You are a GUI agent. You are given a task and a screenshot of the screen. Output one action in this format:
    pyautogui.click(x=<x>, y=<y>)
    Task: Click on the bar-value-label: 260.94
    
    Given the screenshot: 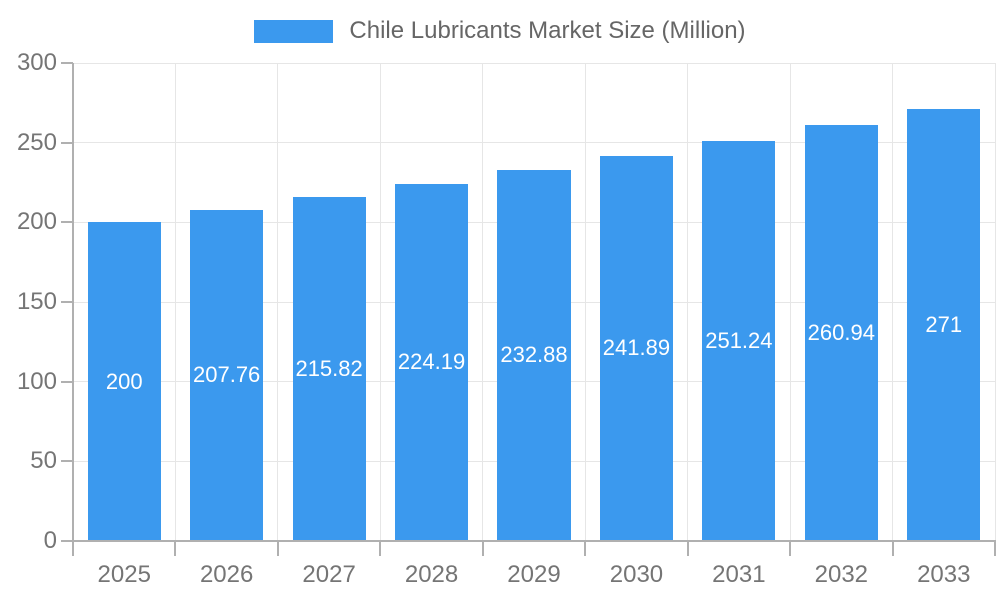 What is the action you would take?
    pyautogui.click(x=841, y=333)
    